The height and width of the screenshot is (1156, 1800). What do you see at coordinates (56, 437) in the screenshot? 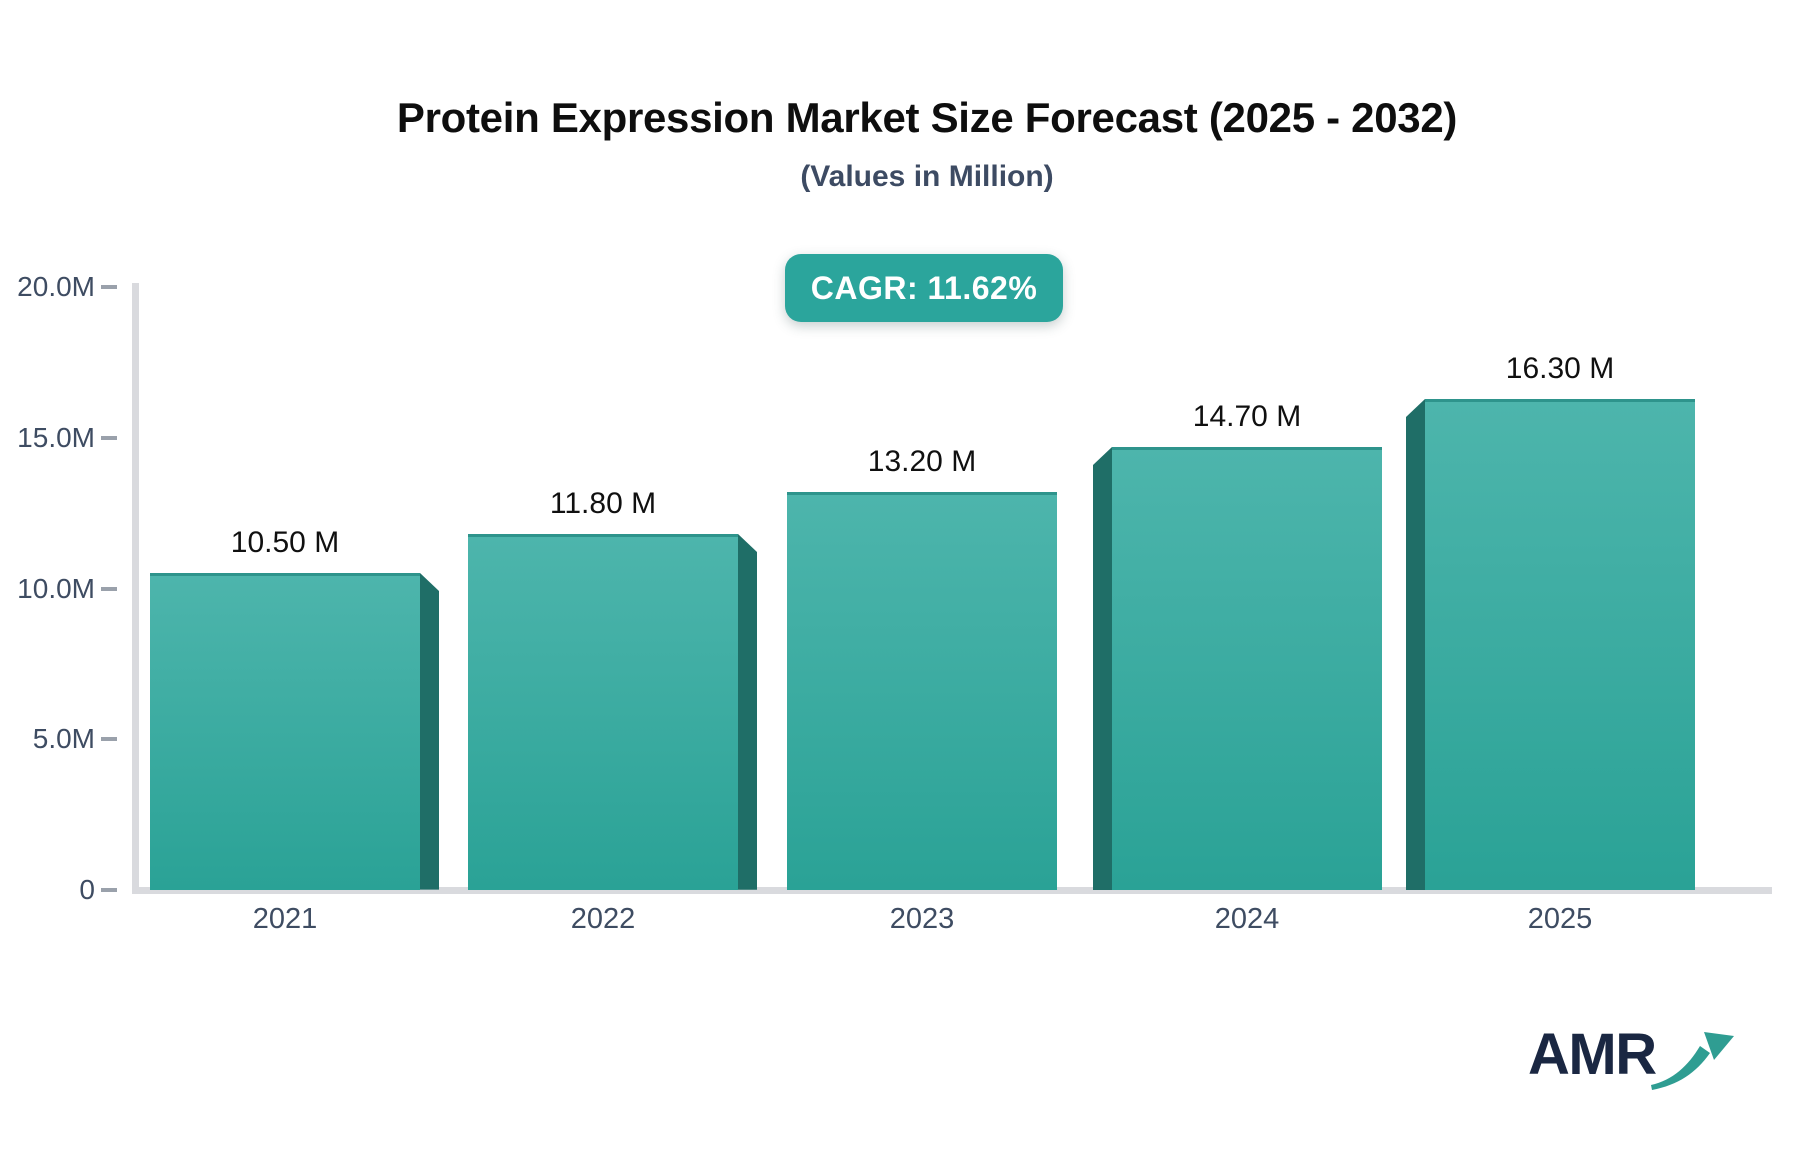
I see `y-axis-tick-label: 15.0M` at bounding box center [56, 437].